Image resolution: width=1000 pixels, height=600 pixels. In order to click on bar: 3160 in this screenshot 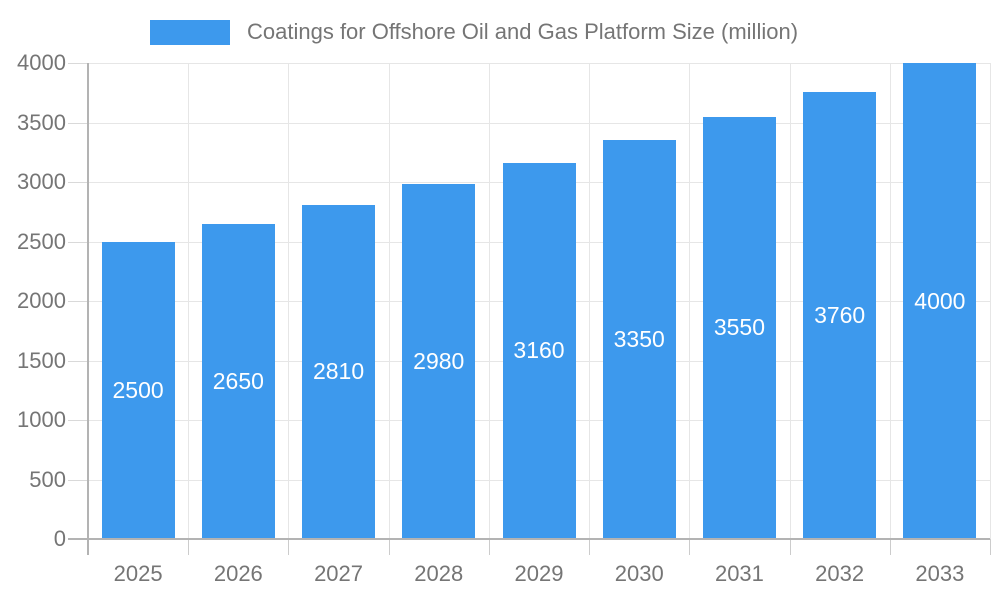, I will do `click(539, 350)`.